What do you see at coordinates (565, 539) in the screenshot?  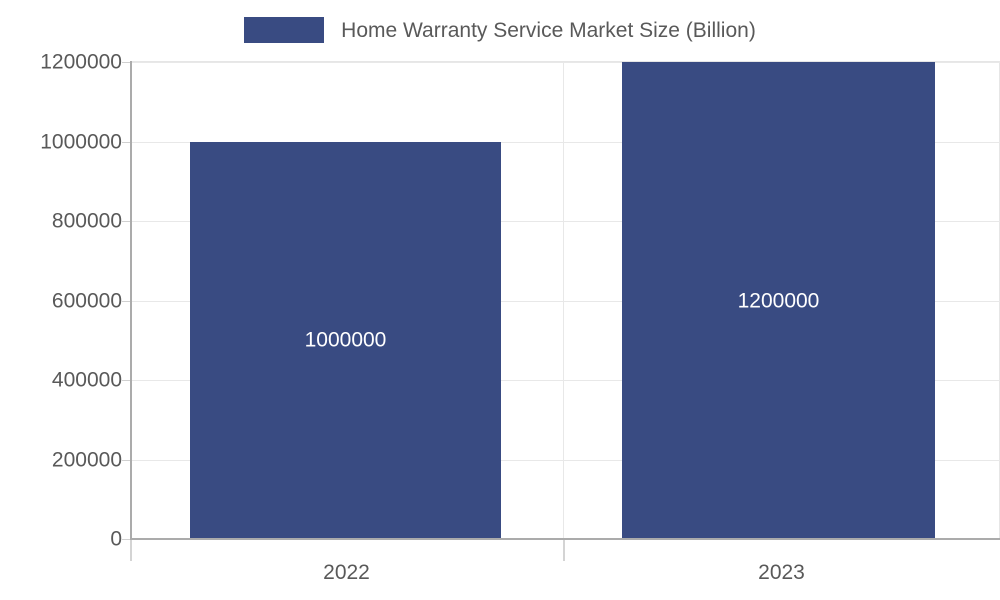 I see `x-axis-line` at bounding box center [565, 539].